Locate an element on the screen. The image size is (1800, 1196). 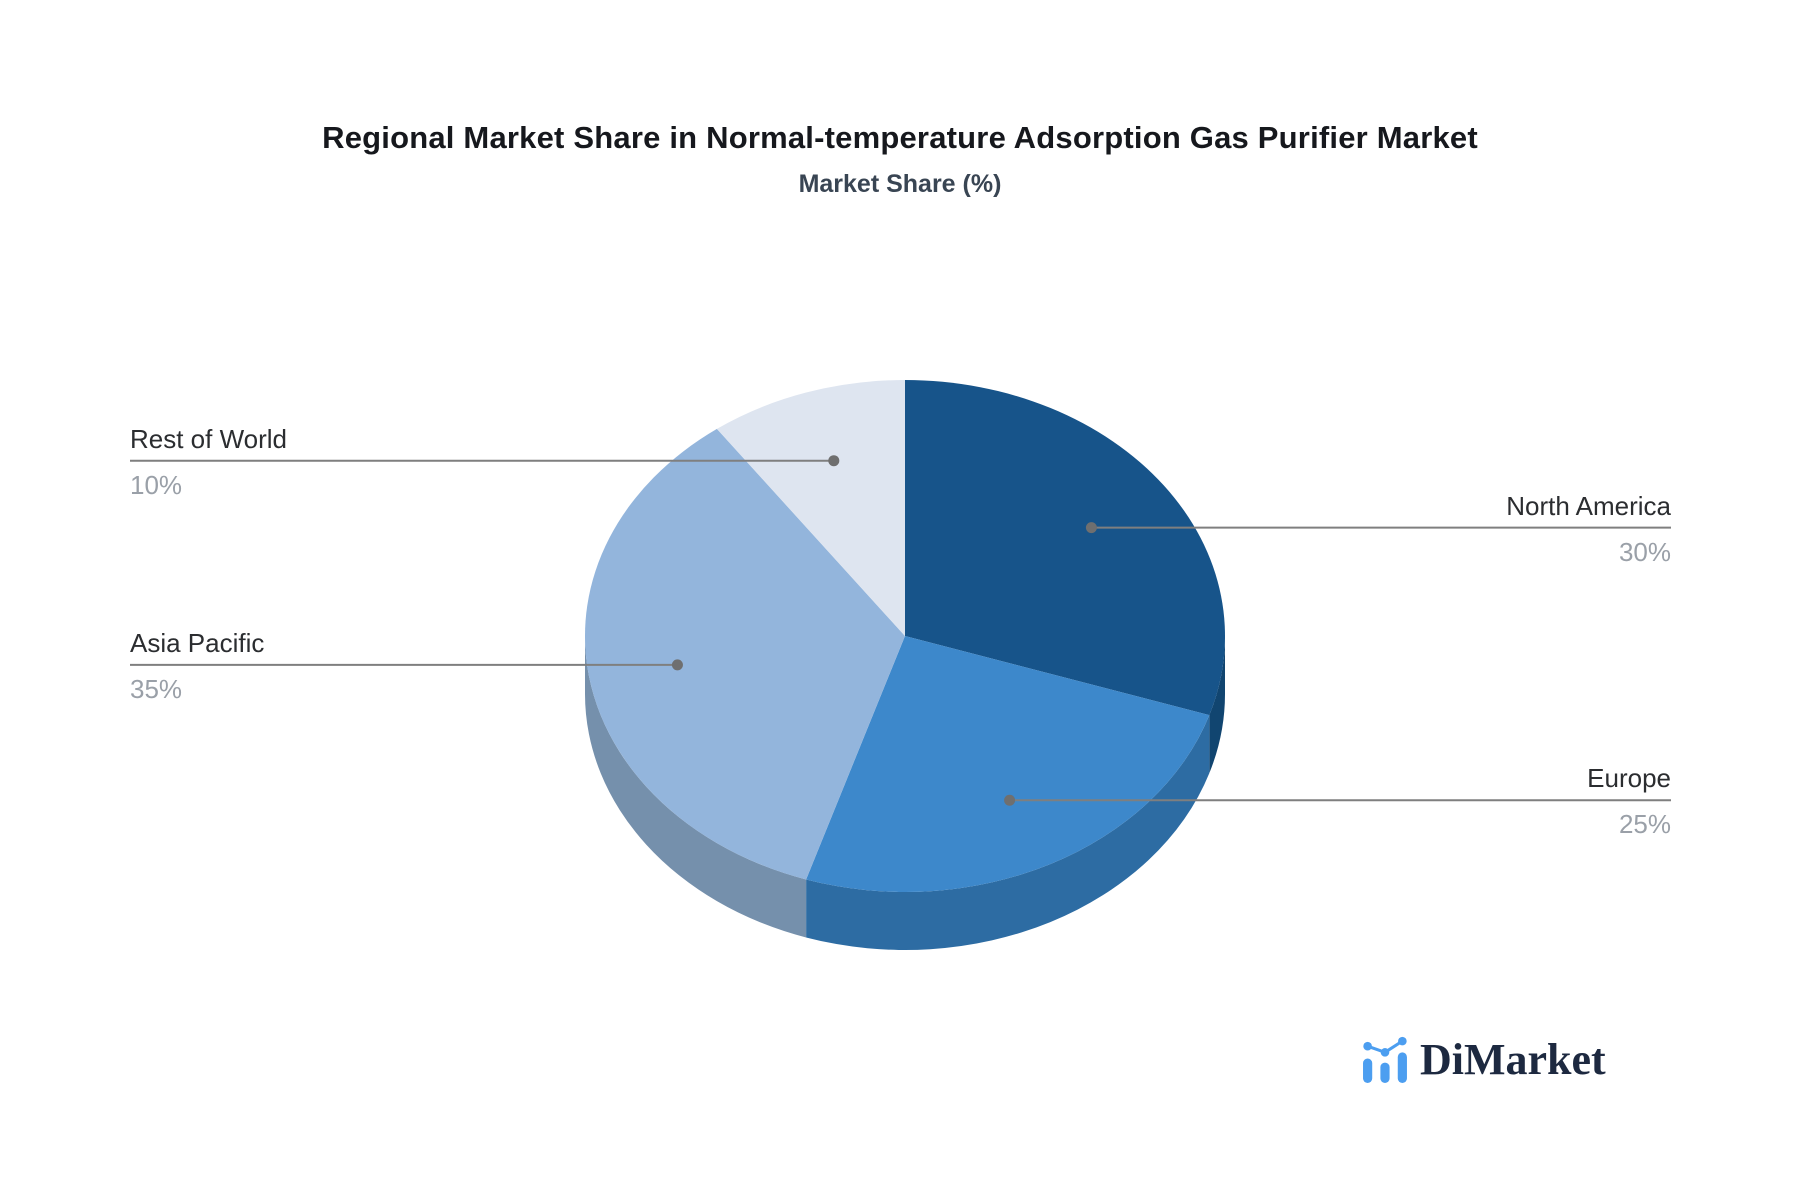
leader-dot-europe is located at coordinates (1010, 800).